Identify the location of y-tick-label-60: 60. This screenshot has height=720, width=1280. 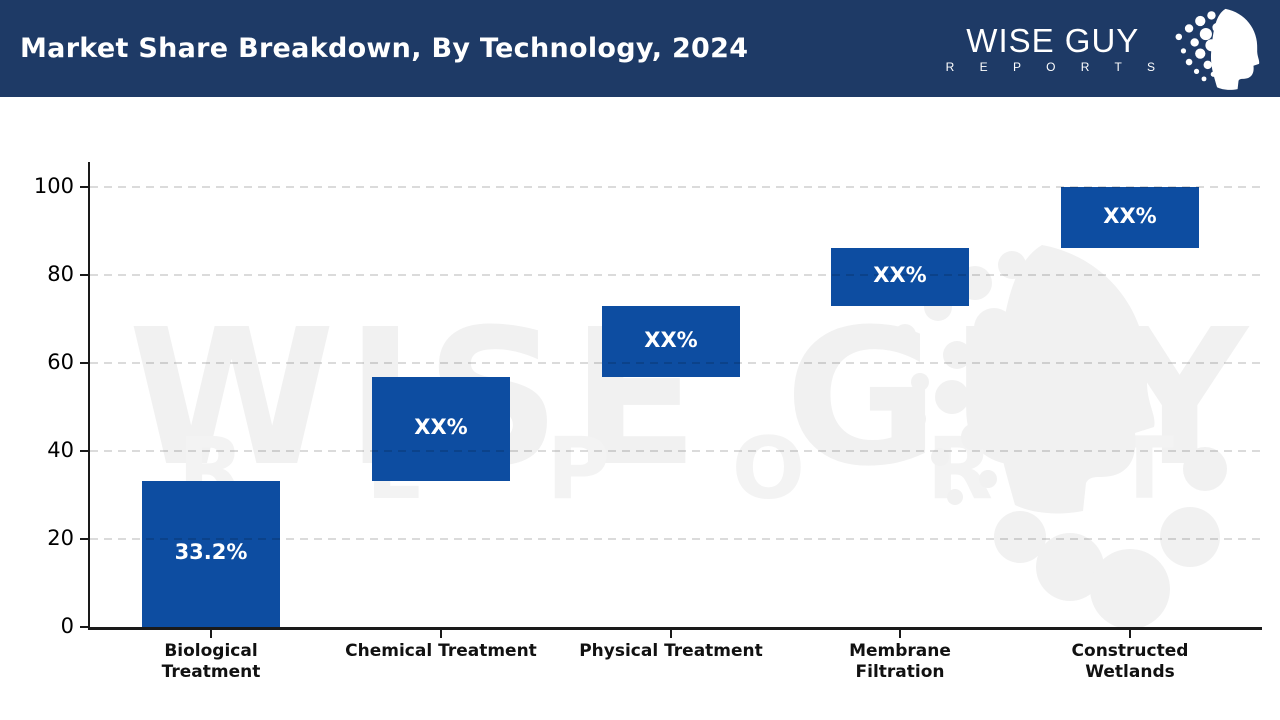
(60, 362).